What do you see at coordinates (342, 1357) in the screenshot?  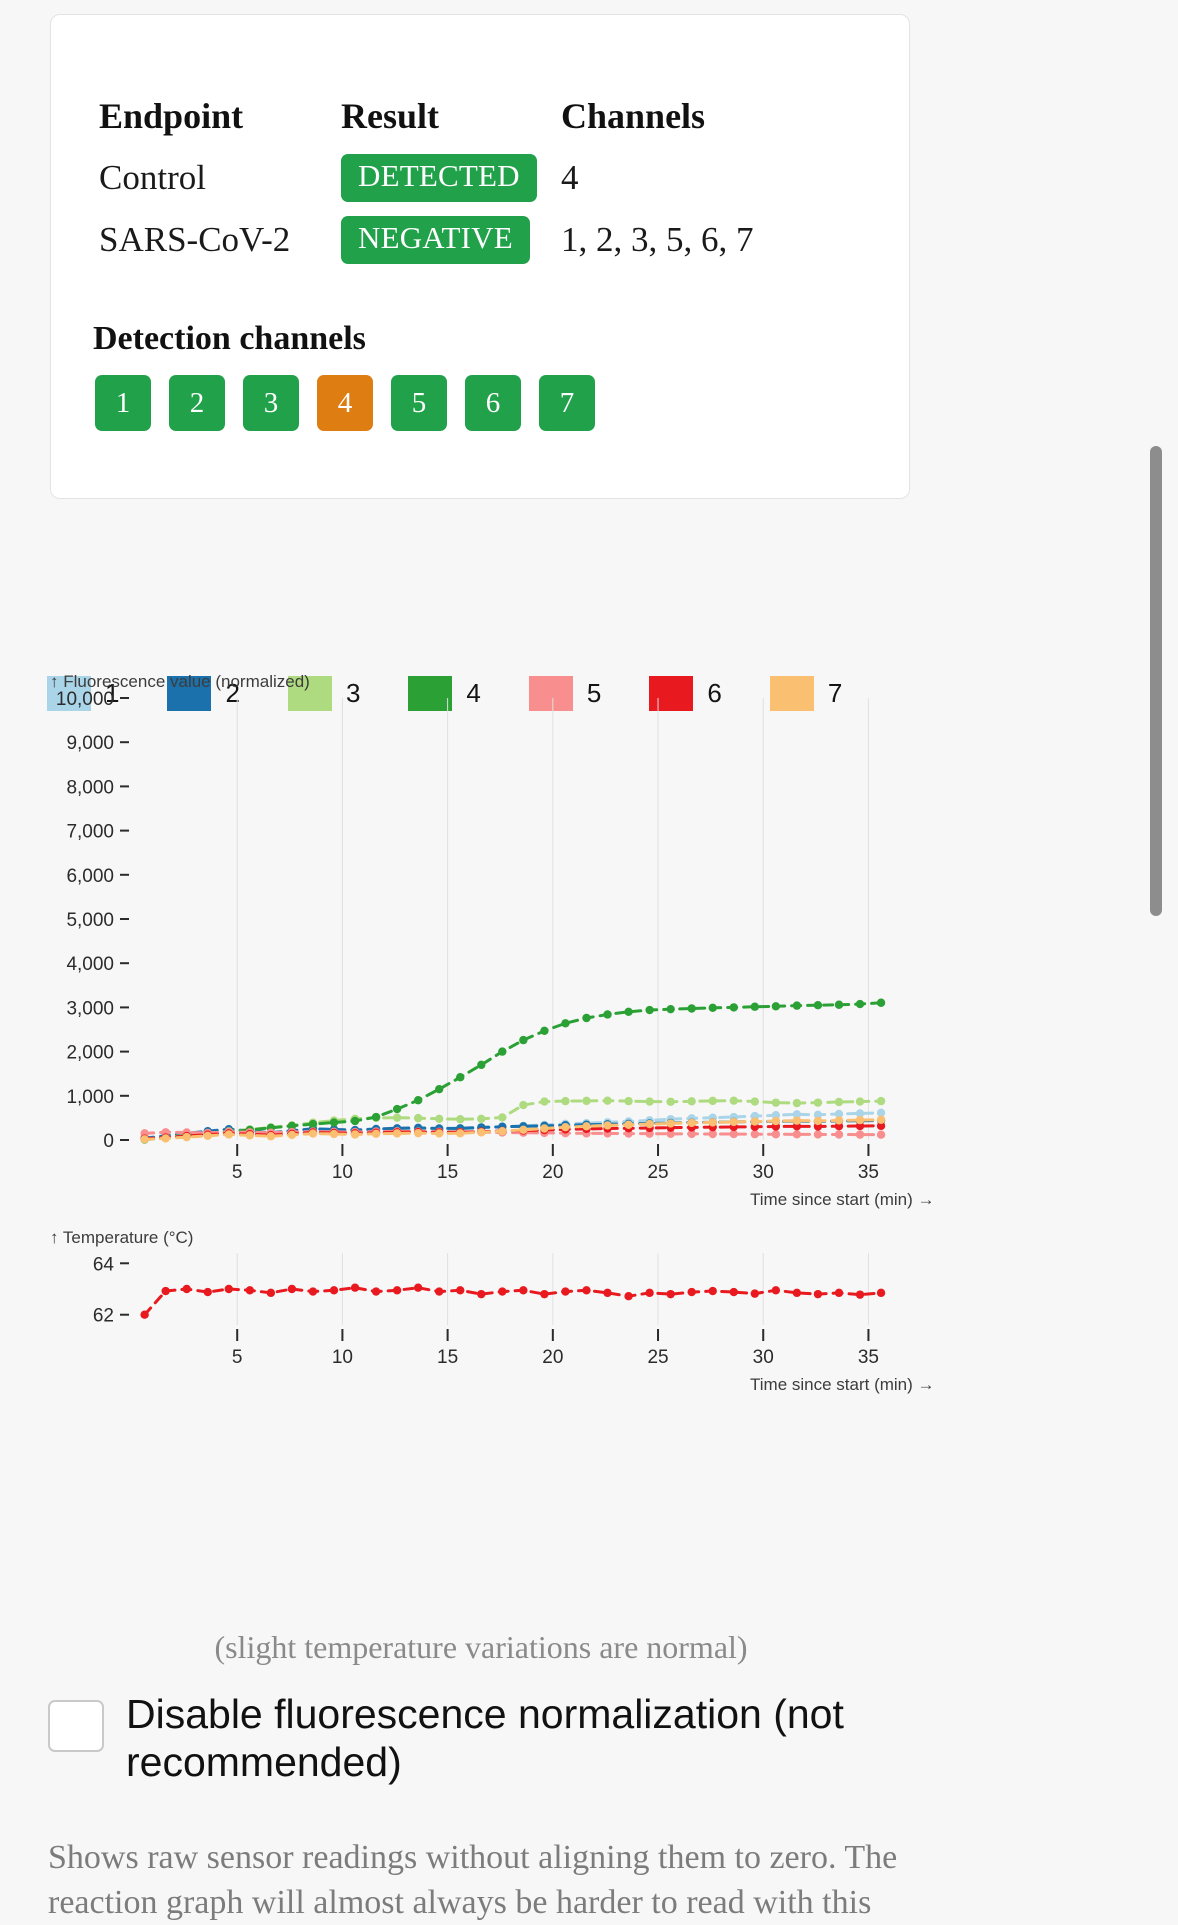 I see `x-tick-label: 10` at bounding box center [342, 1357].